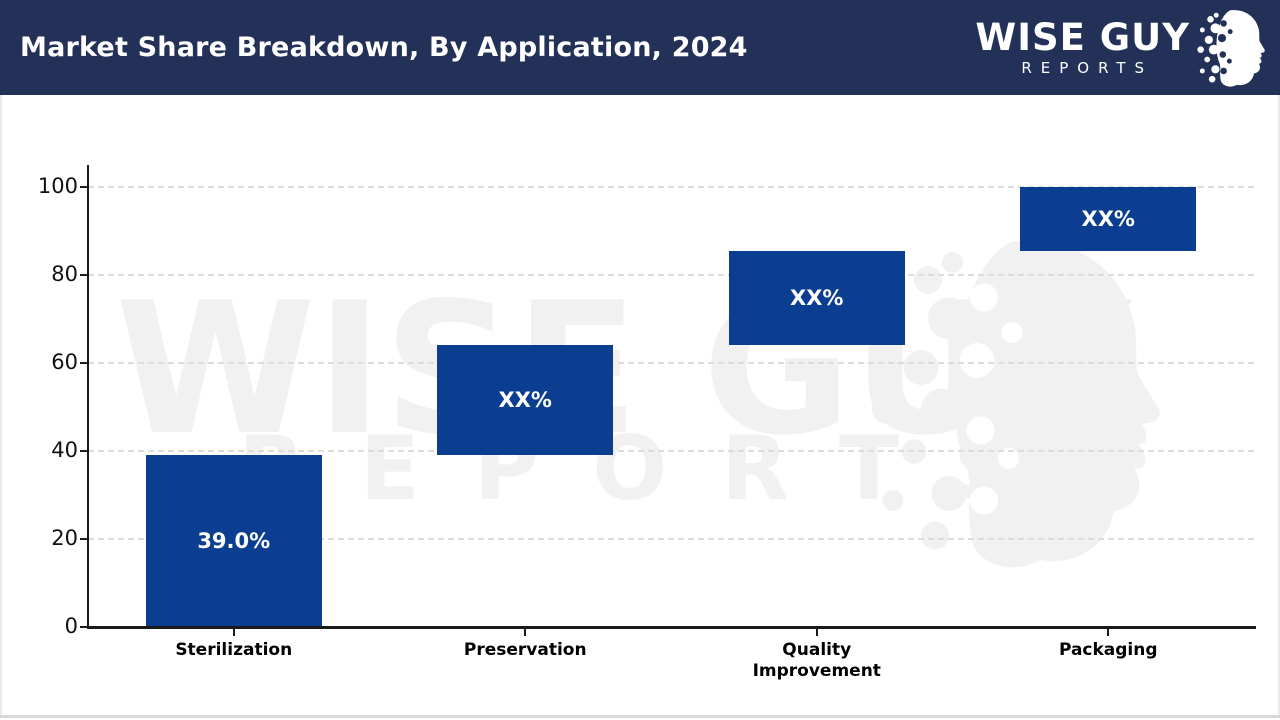  What do you see at coordinates (1231, 48) in the screenshot?
I see `wiseguy-head-icon` at bounding box center [1231, 48].